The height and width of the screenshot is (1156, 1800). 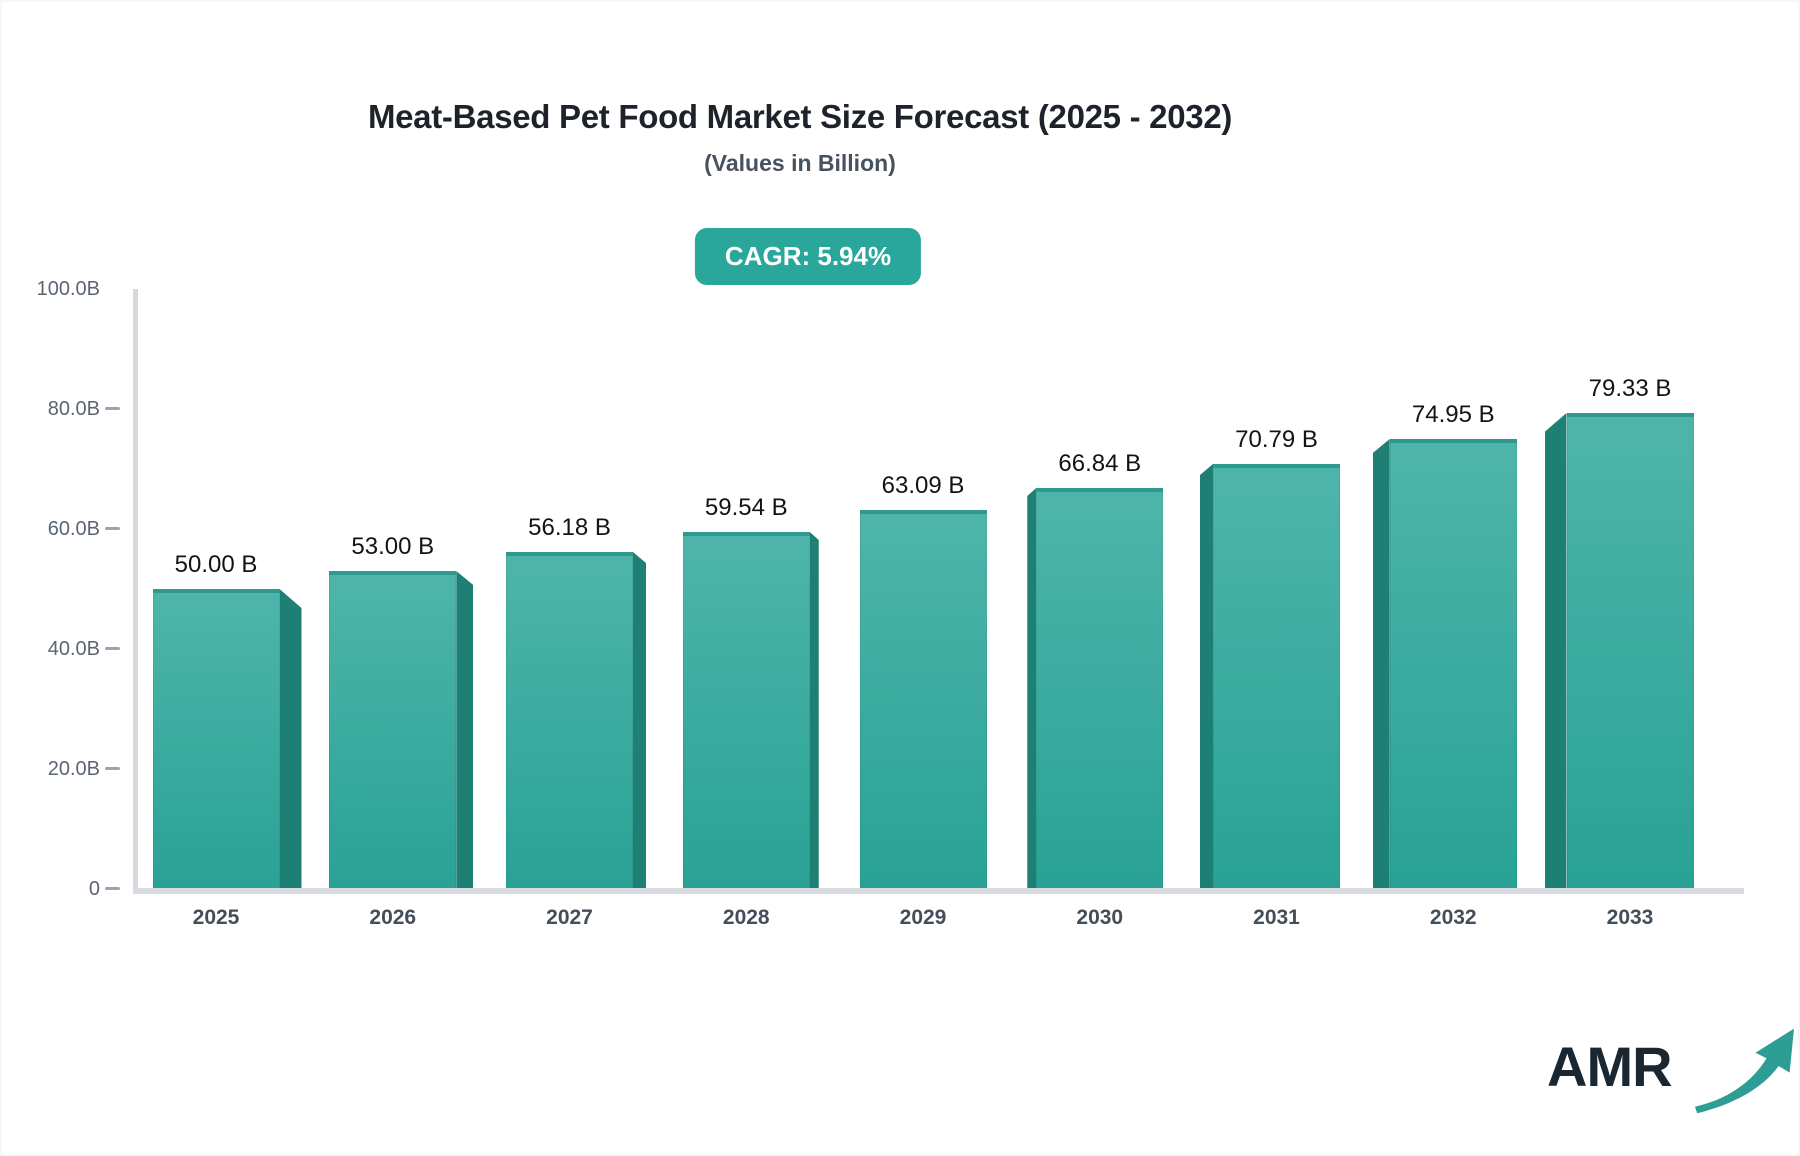 What do you see at coordinates (1453, 414) in the screenshot?
I see `bar-value-label: 74.95 B` at bounding box center [1453, 414].